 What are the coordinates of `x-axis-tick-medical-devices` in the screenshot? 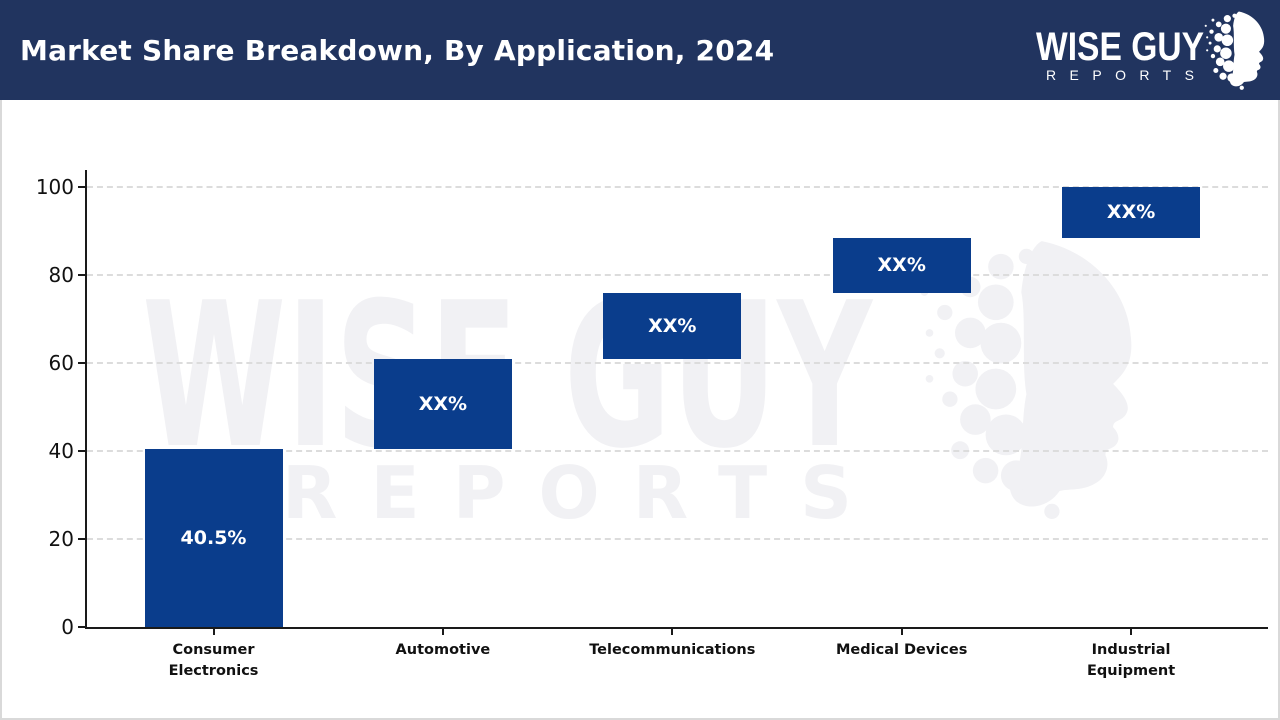 It's located at (901, 632).